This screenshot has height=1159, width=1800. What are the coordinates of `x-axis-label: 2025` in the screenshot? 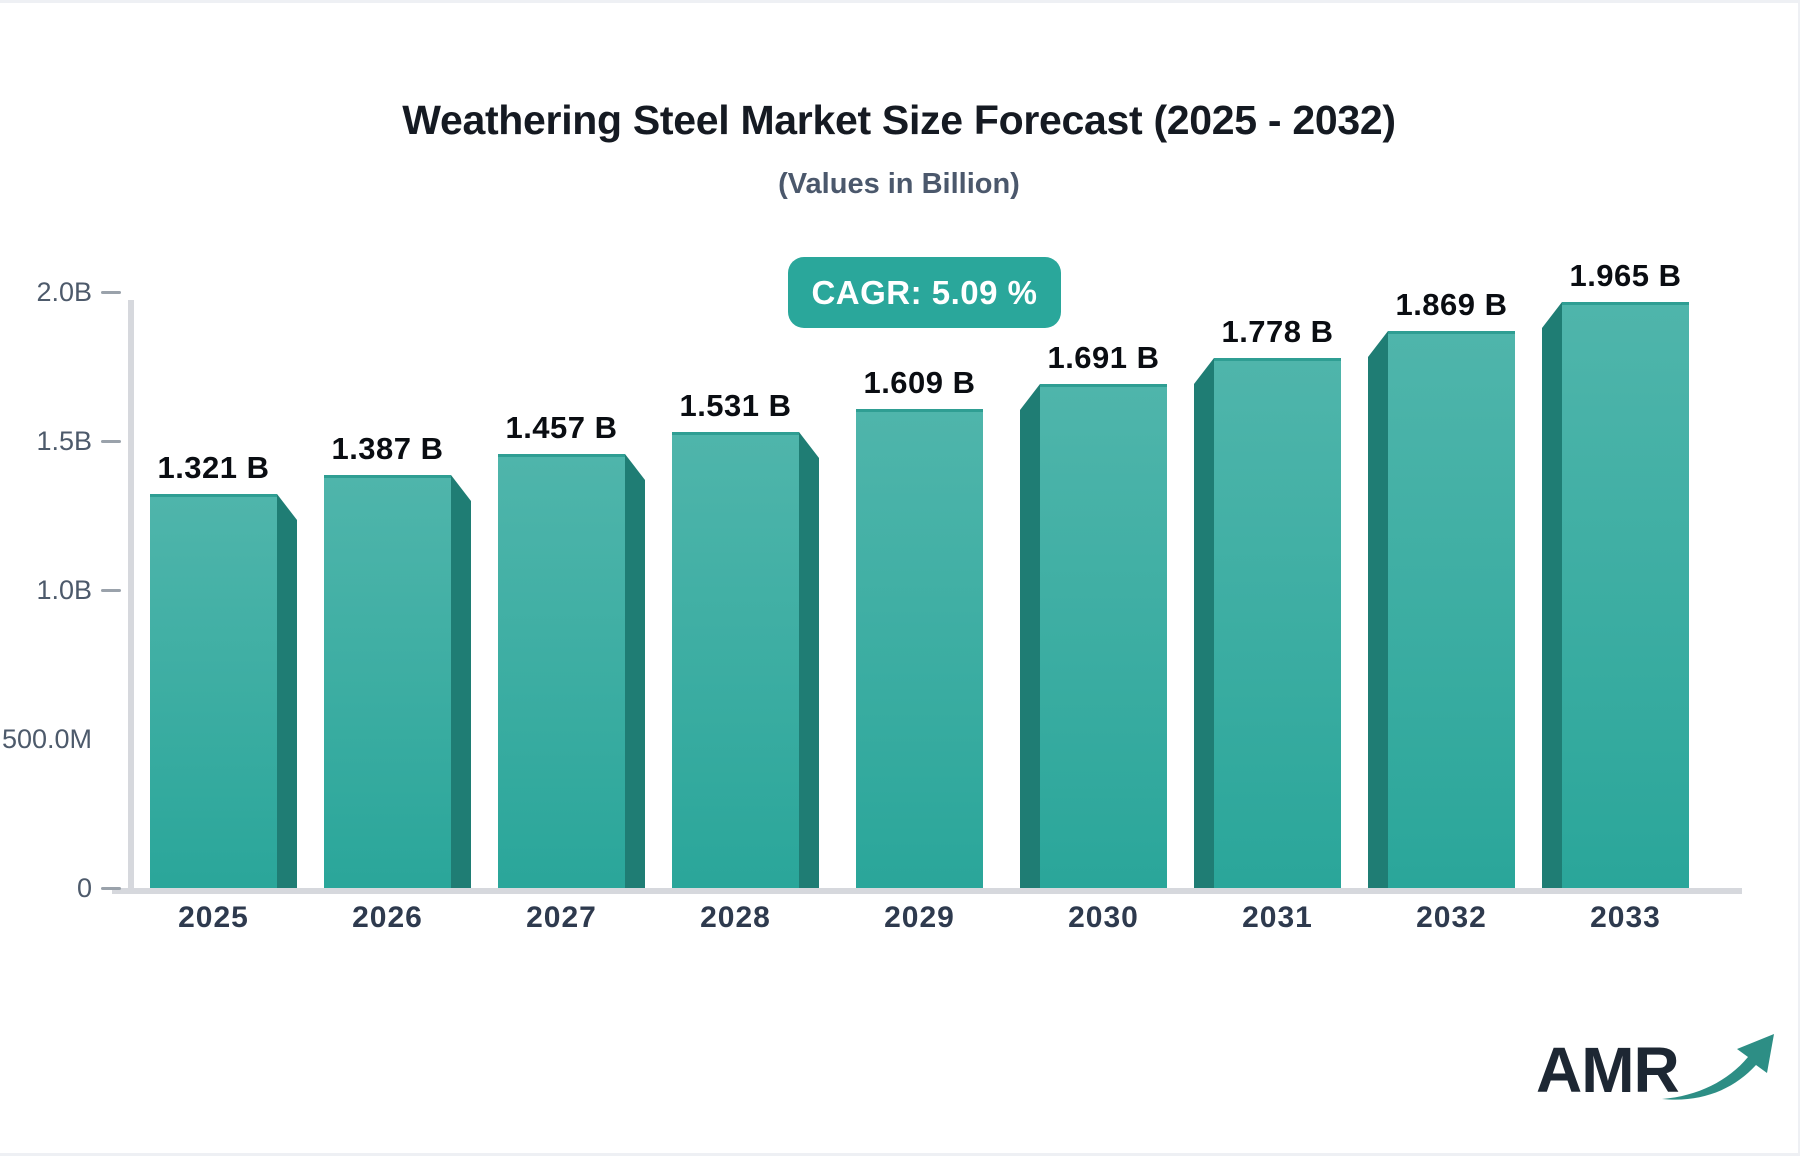 It's located at (213, 917).